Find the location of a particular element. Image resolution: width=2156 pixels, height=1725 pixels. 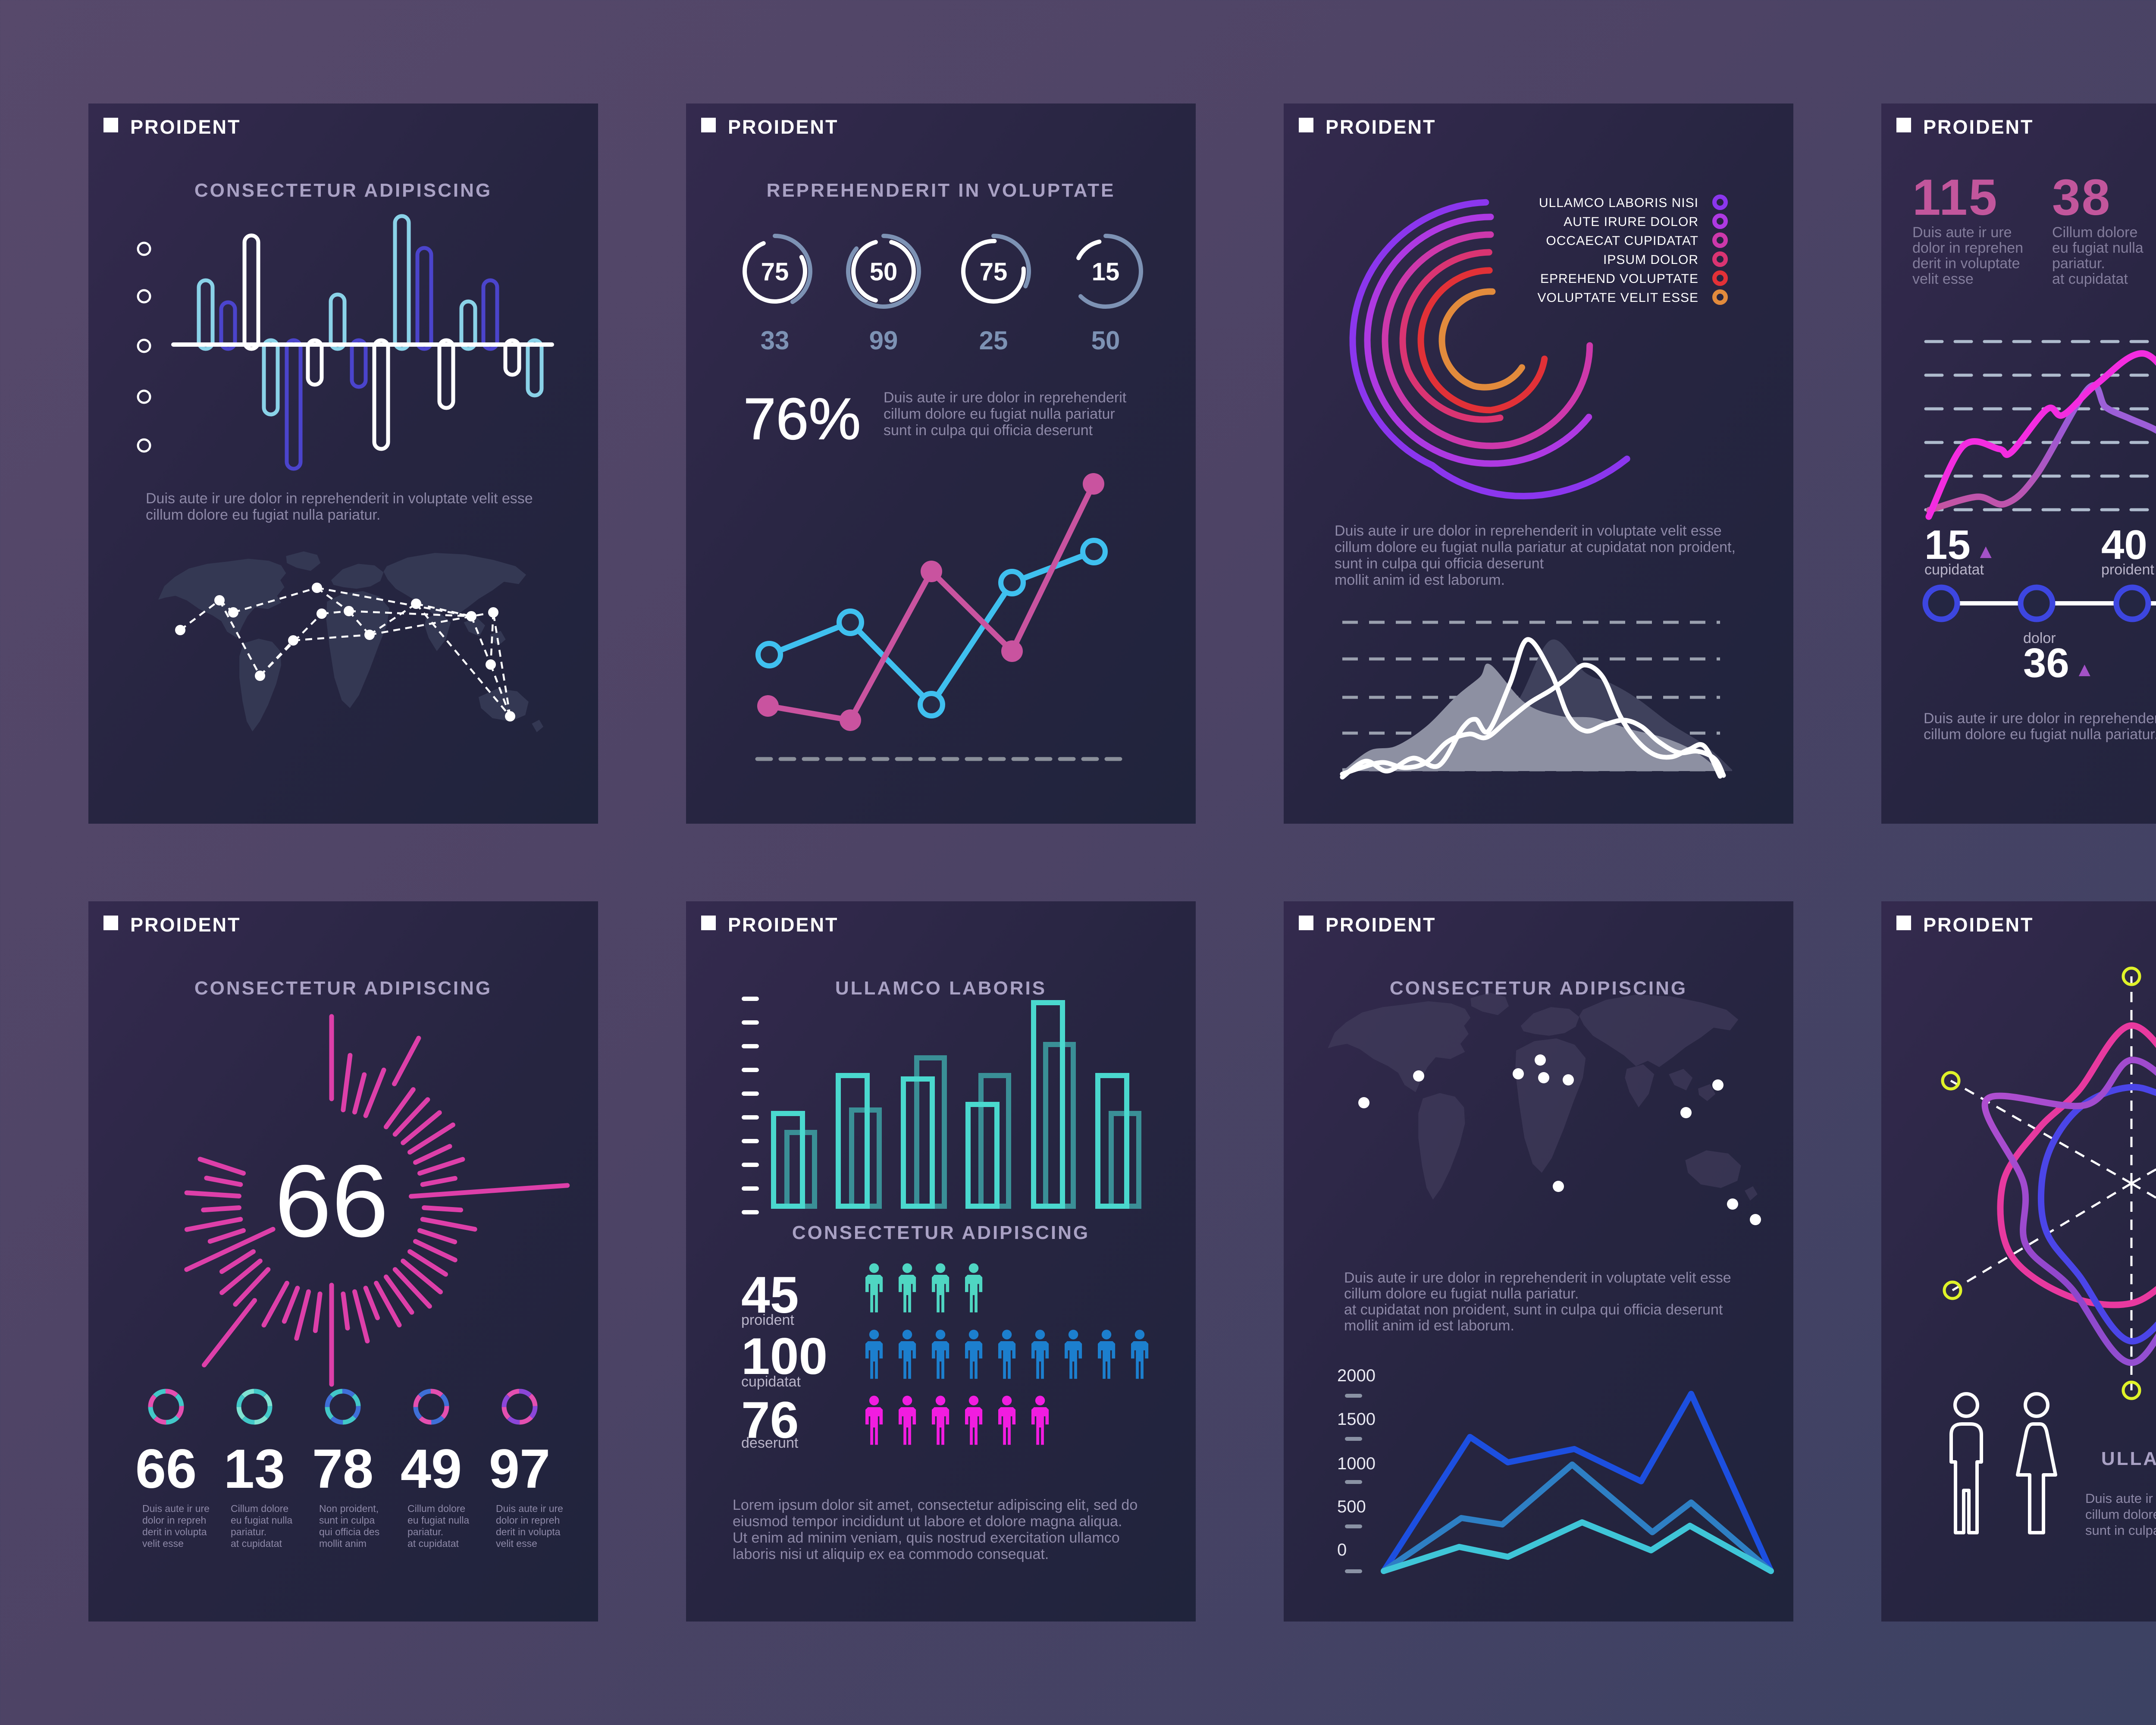

svg-text: 100 is located at coordinates (784, 1356).